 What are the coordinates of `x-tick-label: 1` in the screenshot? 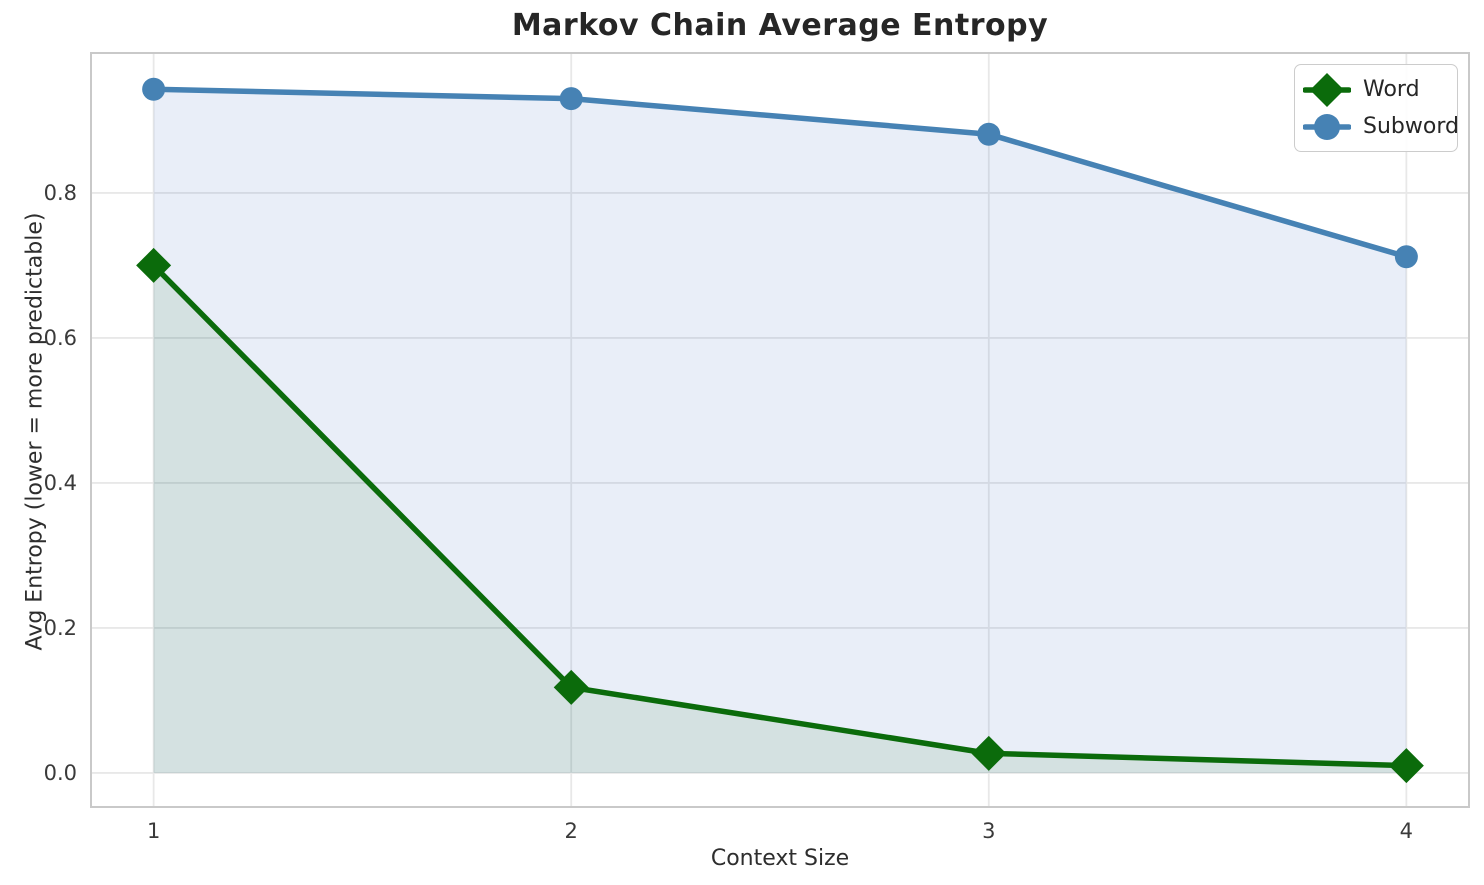 It's located at (153, 831).